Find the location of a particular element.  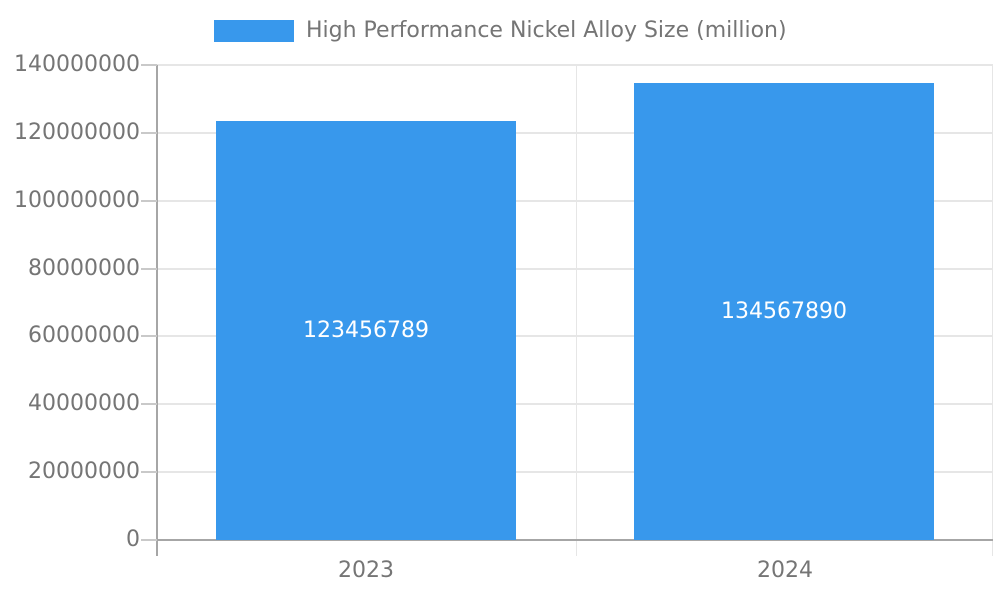

bar-value-label: 123456789 is located at coordinates (366, 331).